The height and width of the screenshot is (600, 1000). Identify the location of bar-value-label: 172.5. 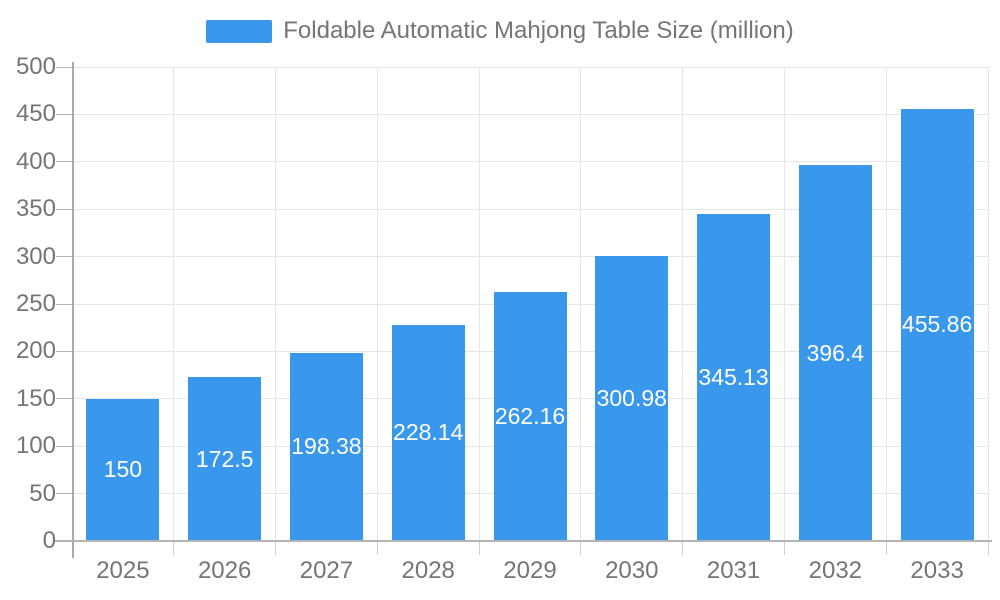
(224, 458).